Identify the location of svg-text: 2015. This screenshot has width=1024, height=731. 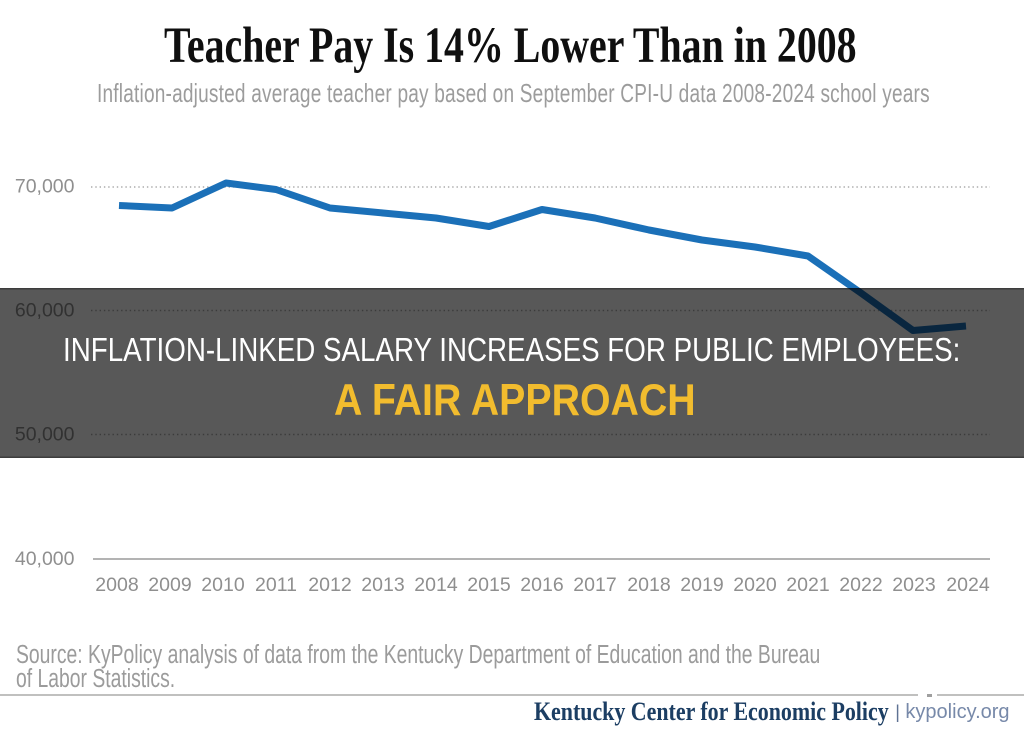
(489, 585).